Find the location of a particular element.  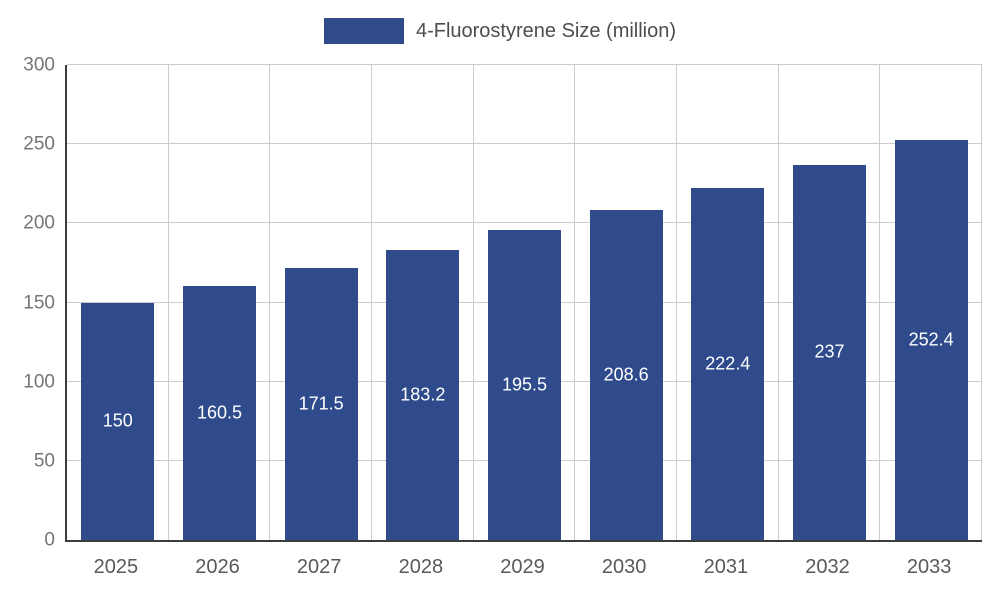

y-tick-label: 100 is located at coordinates (39, 382).